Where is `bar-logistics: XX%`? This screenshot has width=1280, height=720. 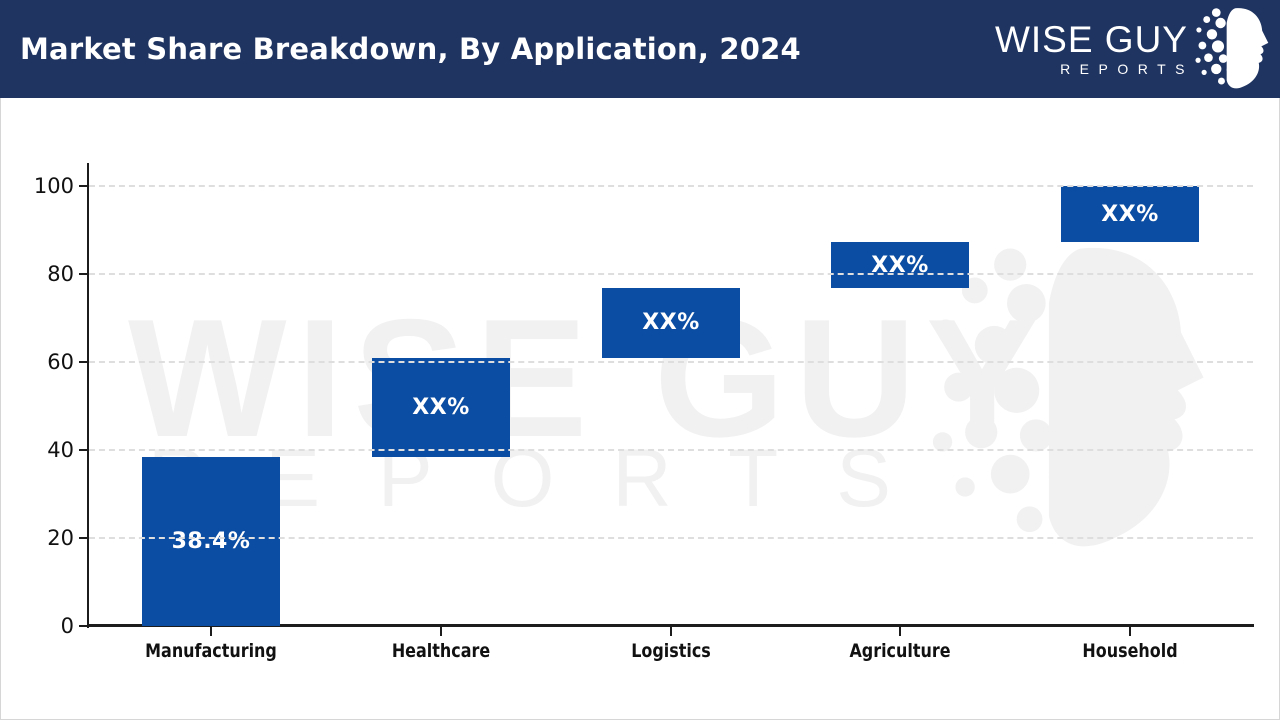 bar-logistics: XX% is located at coordinates (671, 323).